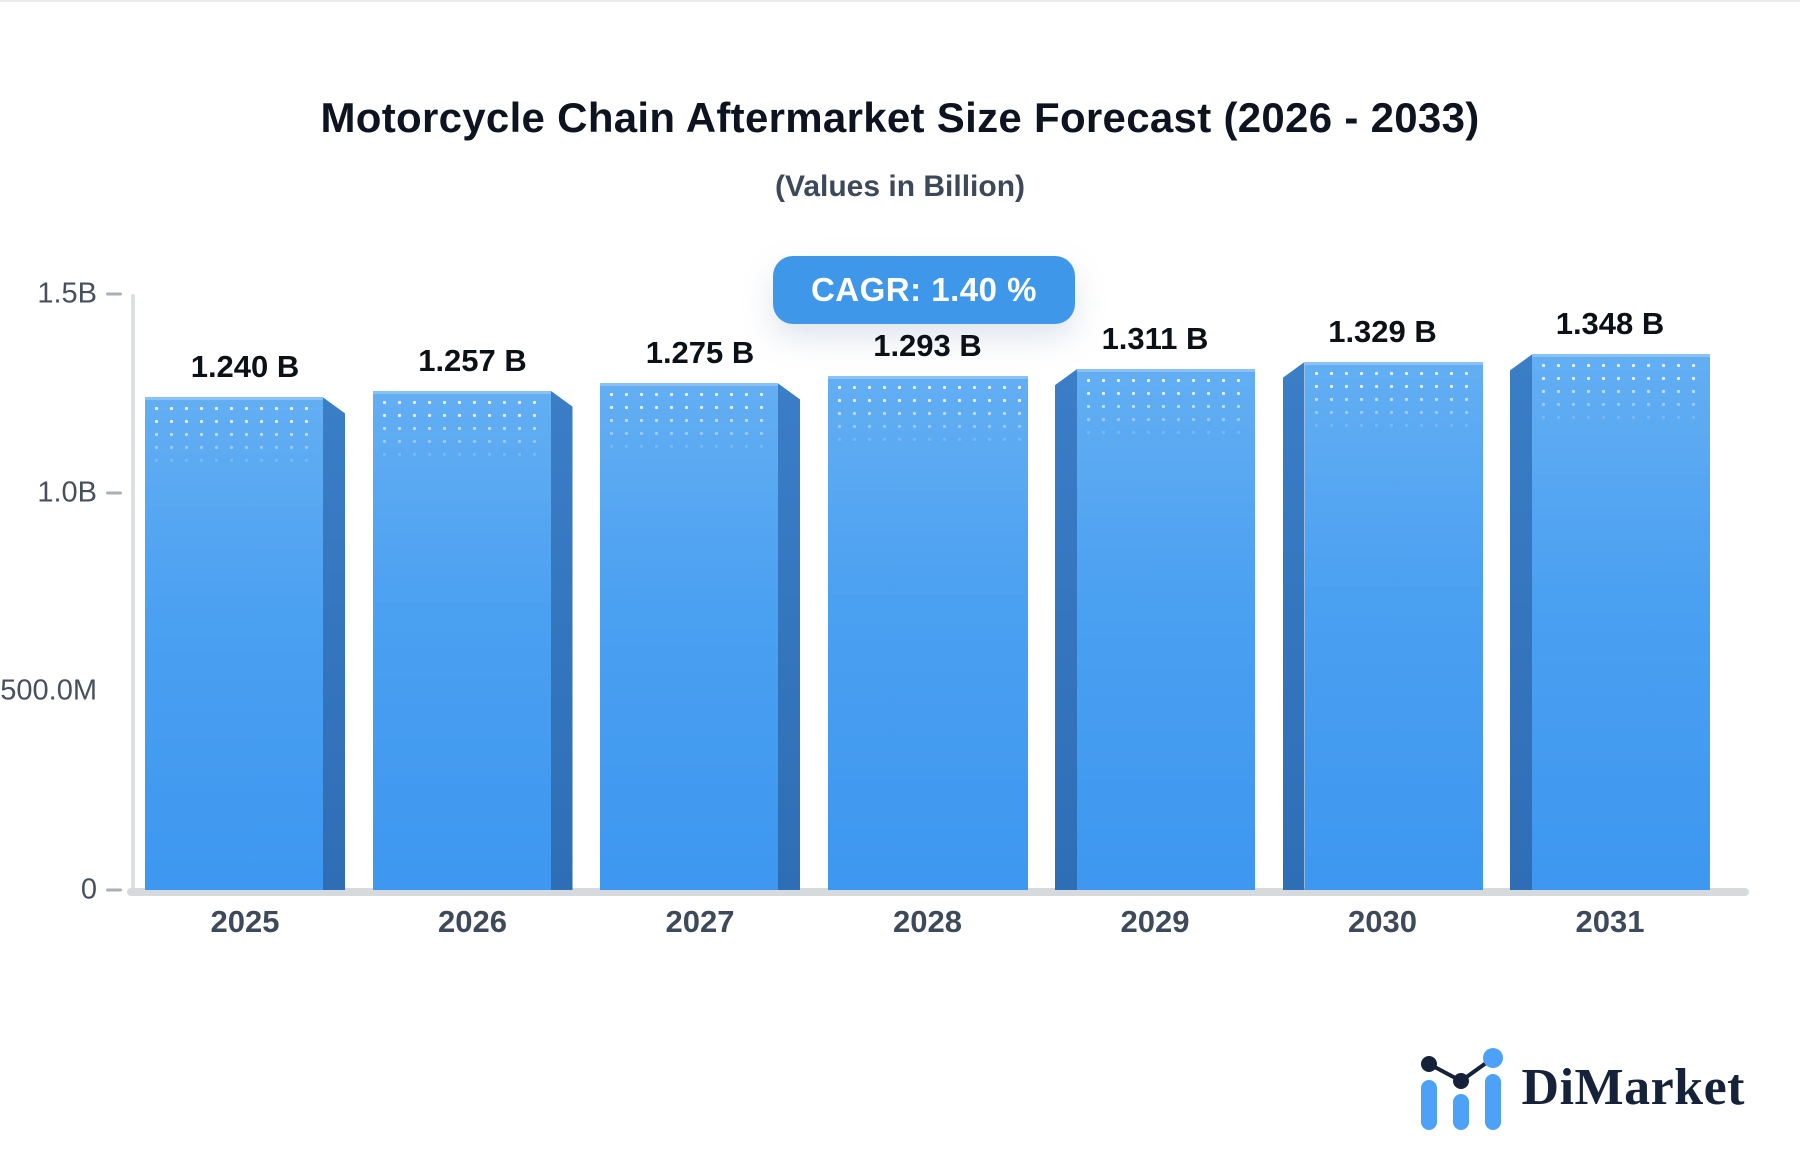 This screenshot has height=1158, width=1800. What do you see at coordinates (1155, 921) in the screenshot?
I see `x-tick-label-2029: 2029` at bounding box center [1155, 921].